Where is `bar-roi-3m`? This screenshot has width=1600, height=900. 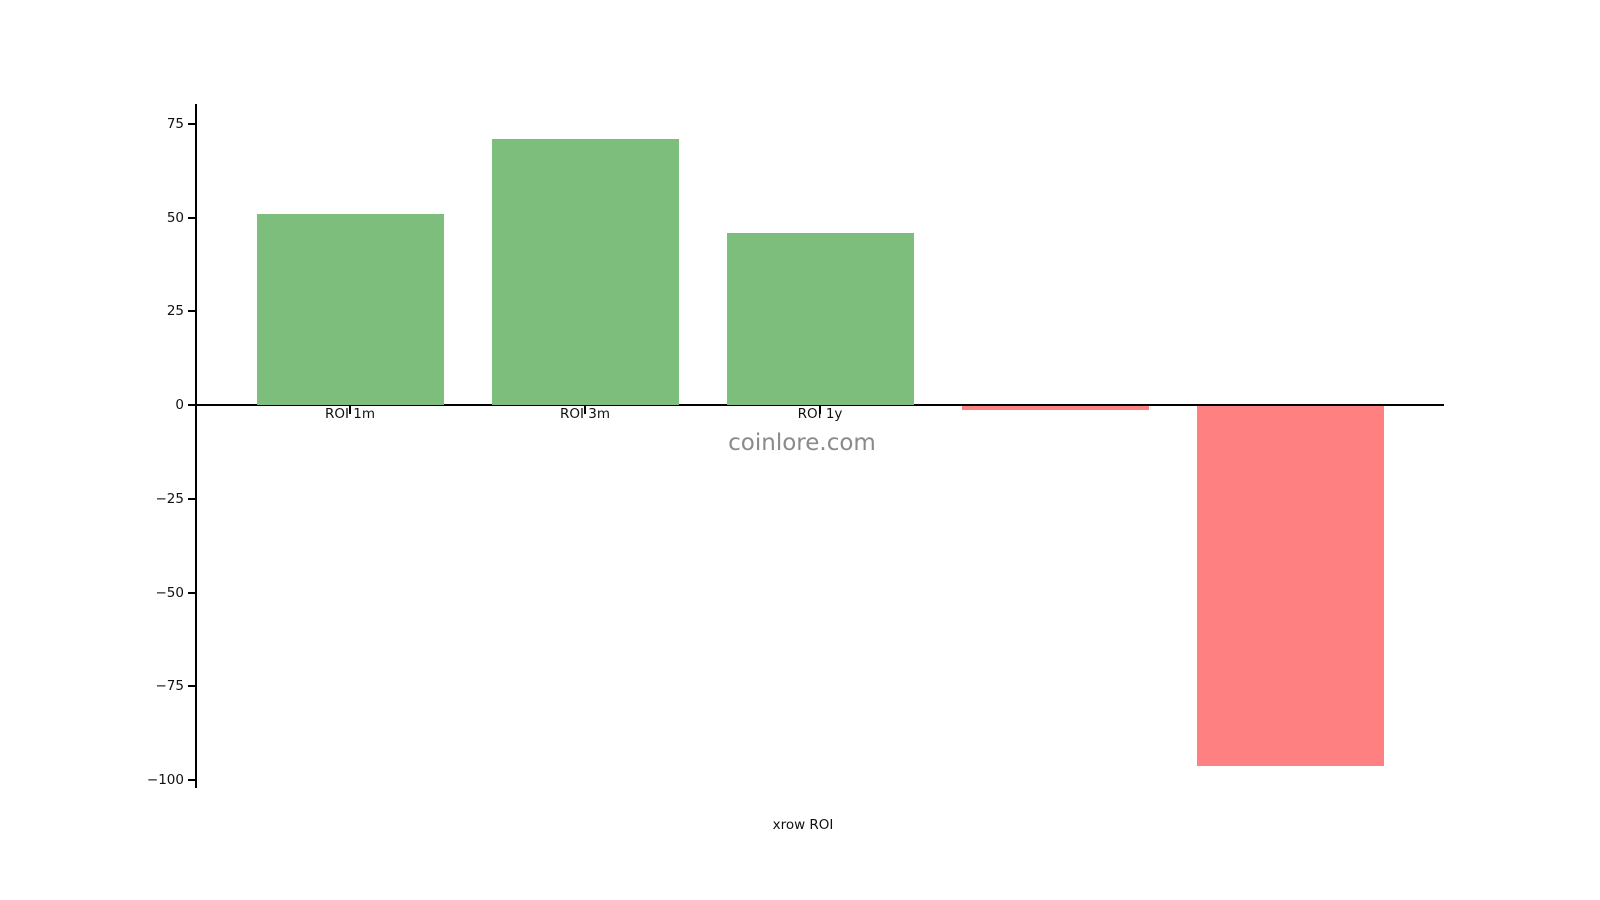 bar-roi-3m is located at coordinates (585, 271).